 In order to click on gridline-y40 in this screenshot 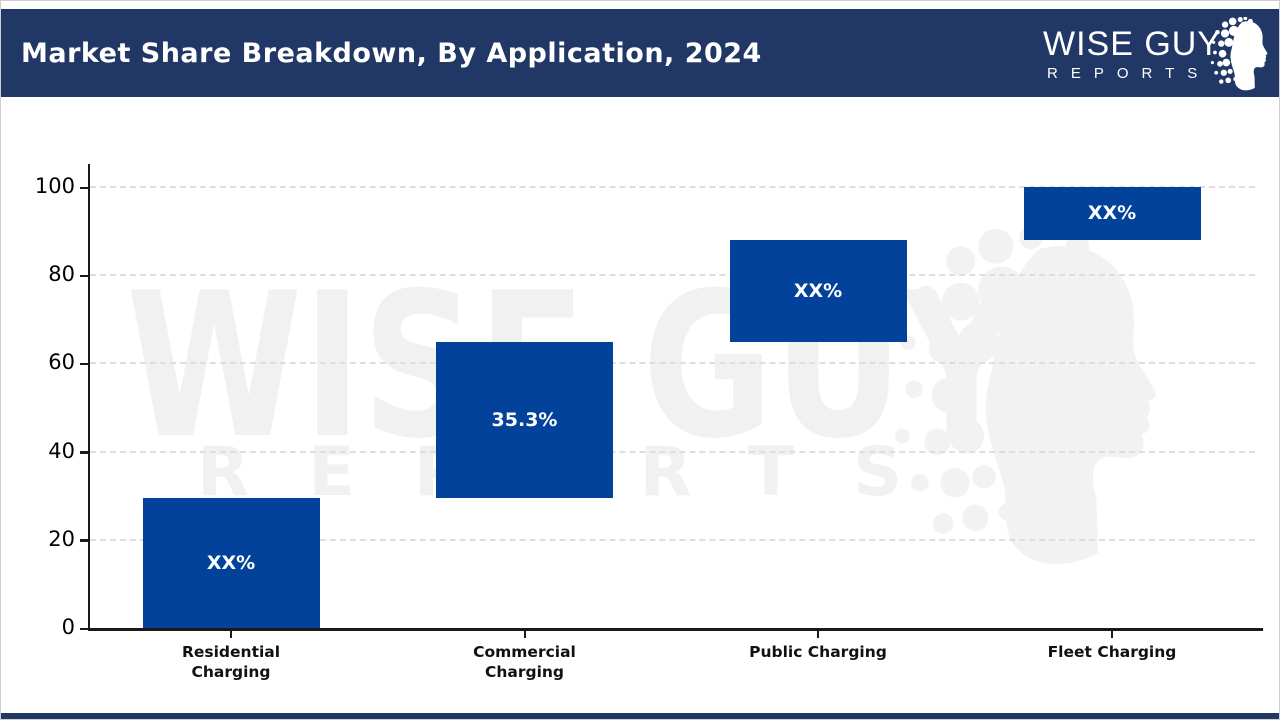, I will do `click(672, 451)`.